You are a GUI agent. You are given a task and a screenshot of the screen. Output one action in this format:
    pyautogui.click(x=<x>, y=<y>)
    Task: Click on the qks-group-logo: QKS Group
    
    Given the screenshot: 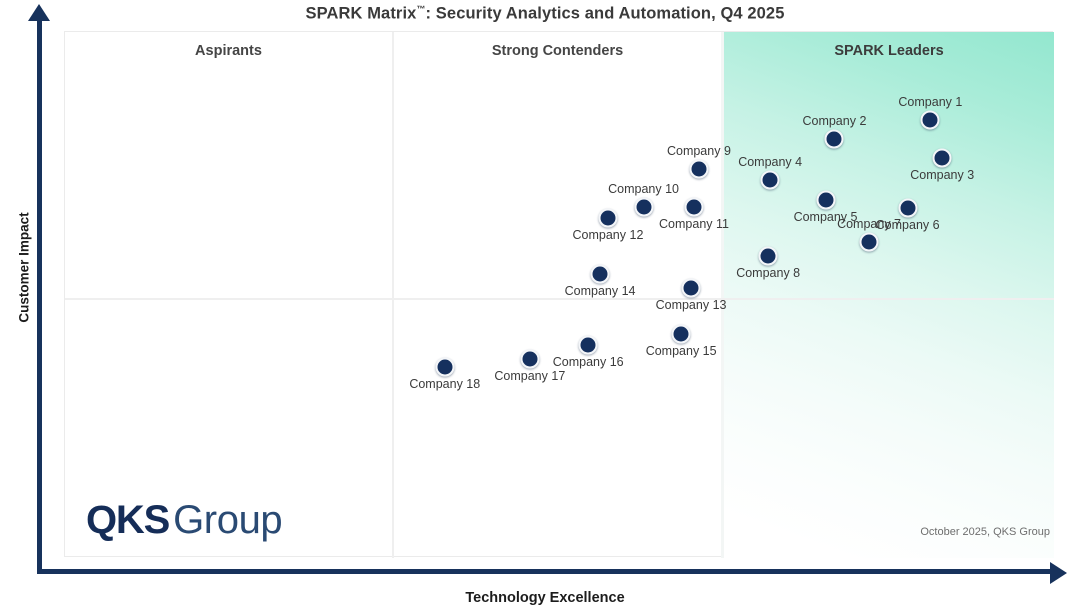 What is the action you would take?
    pyautogui.click(x=184, y=520)
    